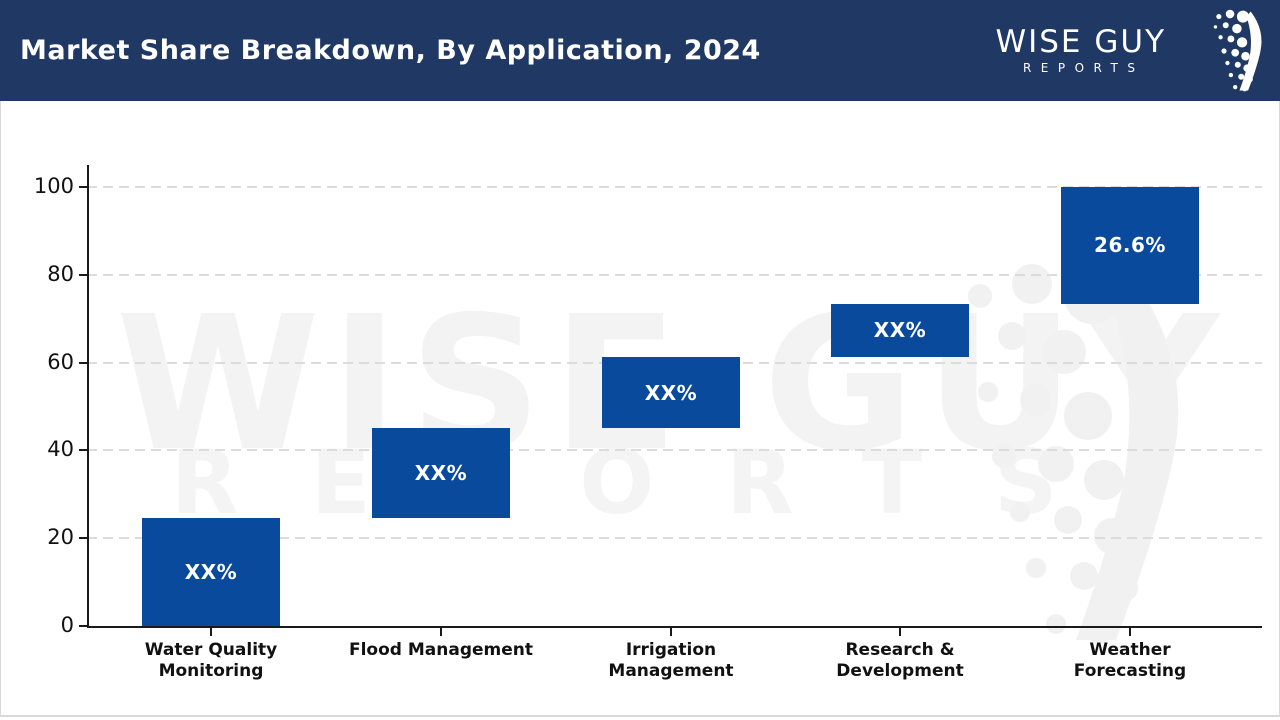  What do you see at coordinates (53, 186) in the screenshot?
I see `y-tick-label: 100` at bounding box center [53, 186].